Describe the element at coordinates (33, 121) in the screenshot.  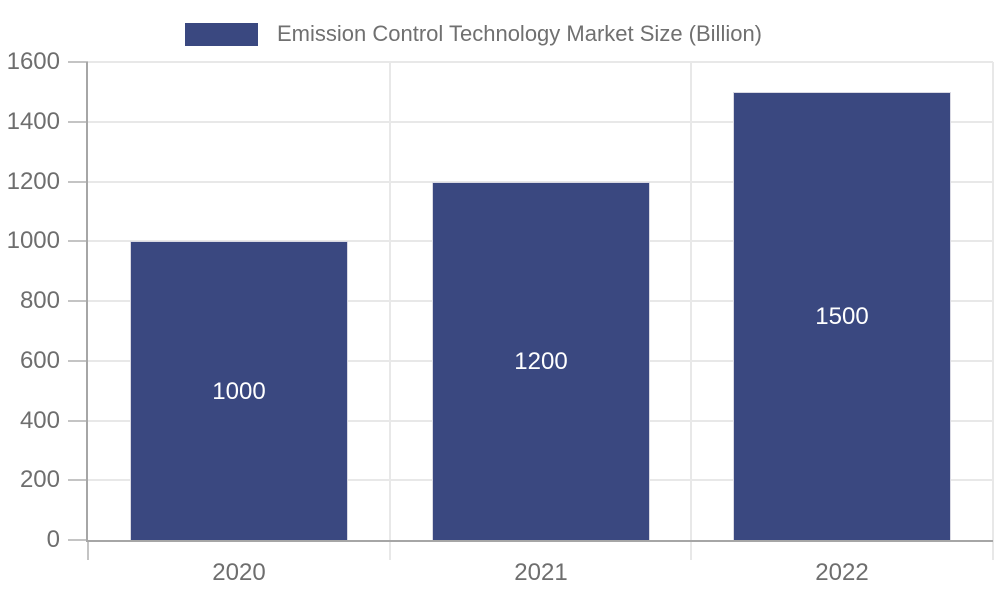
I see `y-axis-tick-label: 1400` at that location.